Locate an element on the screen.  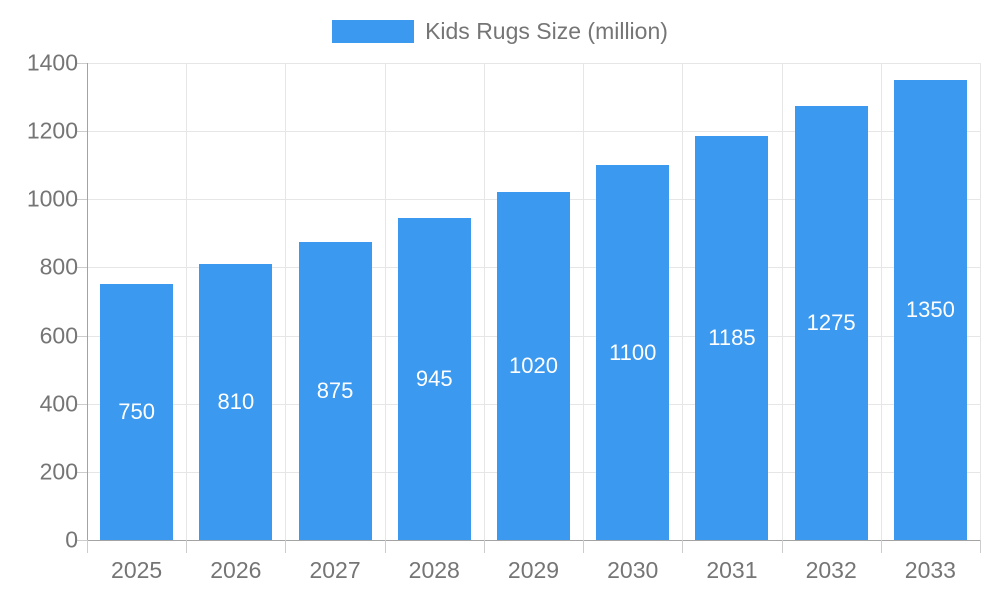
y-axis-label: 800 is located at coordinates (58, 266).